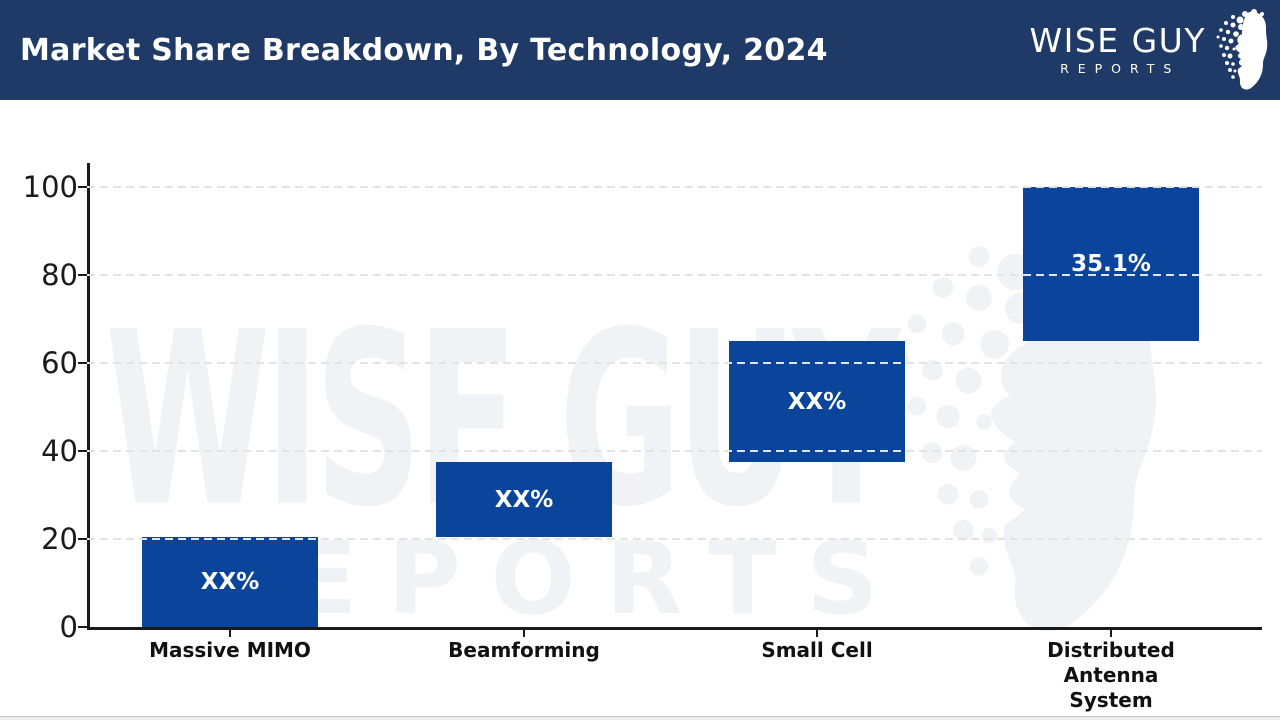 This screenshot has height=720, width=1280. What do you see at coordinates (59, 451) in the screenshot?
I see `y-tick-label-40: 40` at bounding box center [59, 451].